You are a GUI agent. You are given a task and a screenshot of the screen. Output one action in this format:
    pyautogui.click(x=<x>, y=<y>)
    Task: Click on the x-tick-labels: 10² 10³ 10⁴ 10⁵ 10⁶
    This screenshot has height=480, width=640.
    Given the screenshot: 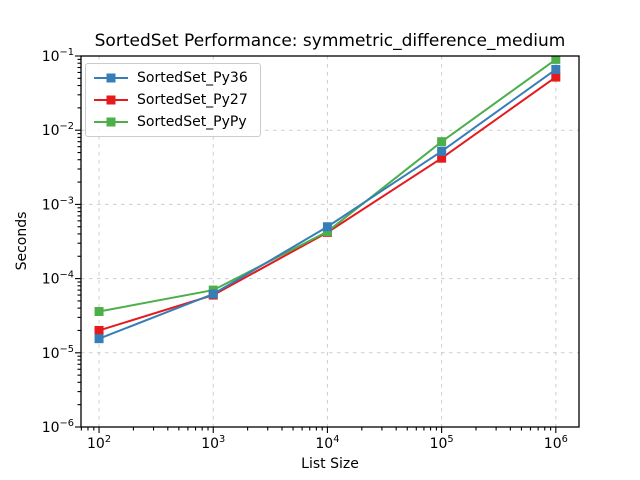 What is the action you would take?
    pyautogui.click(x=327, y=443)
    